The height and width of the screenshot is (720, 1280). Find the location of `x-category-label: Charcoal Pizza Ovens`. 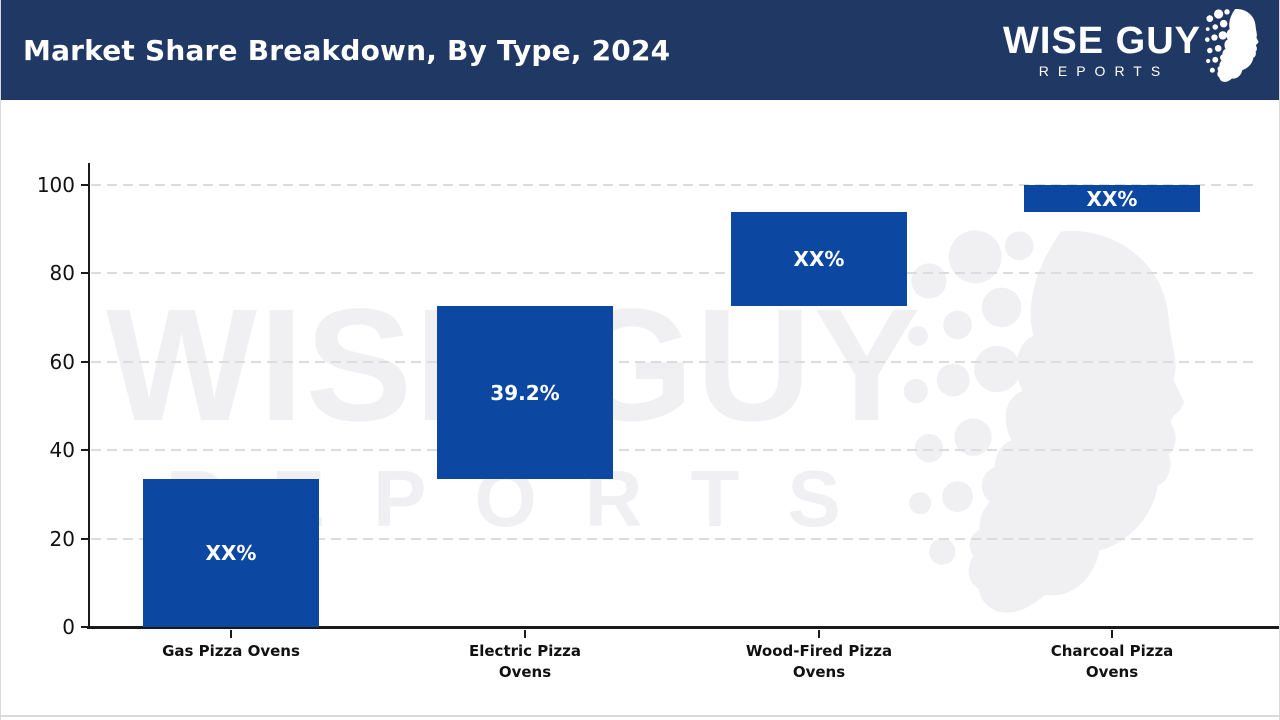

x-category-label: Charcoal Pizza Ovens is located at coordinates (1112, 662).